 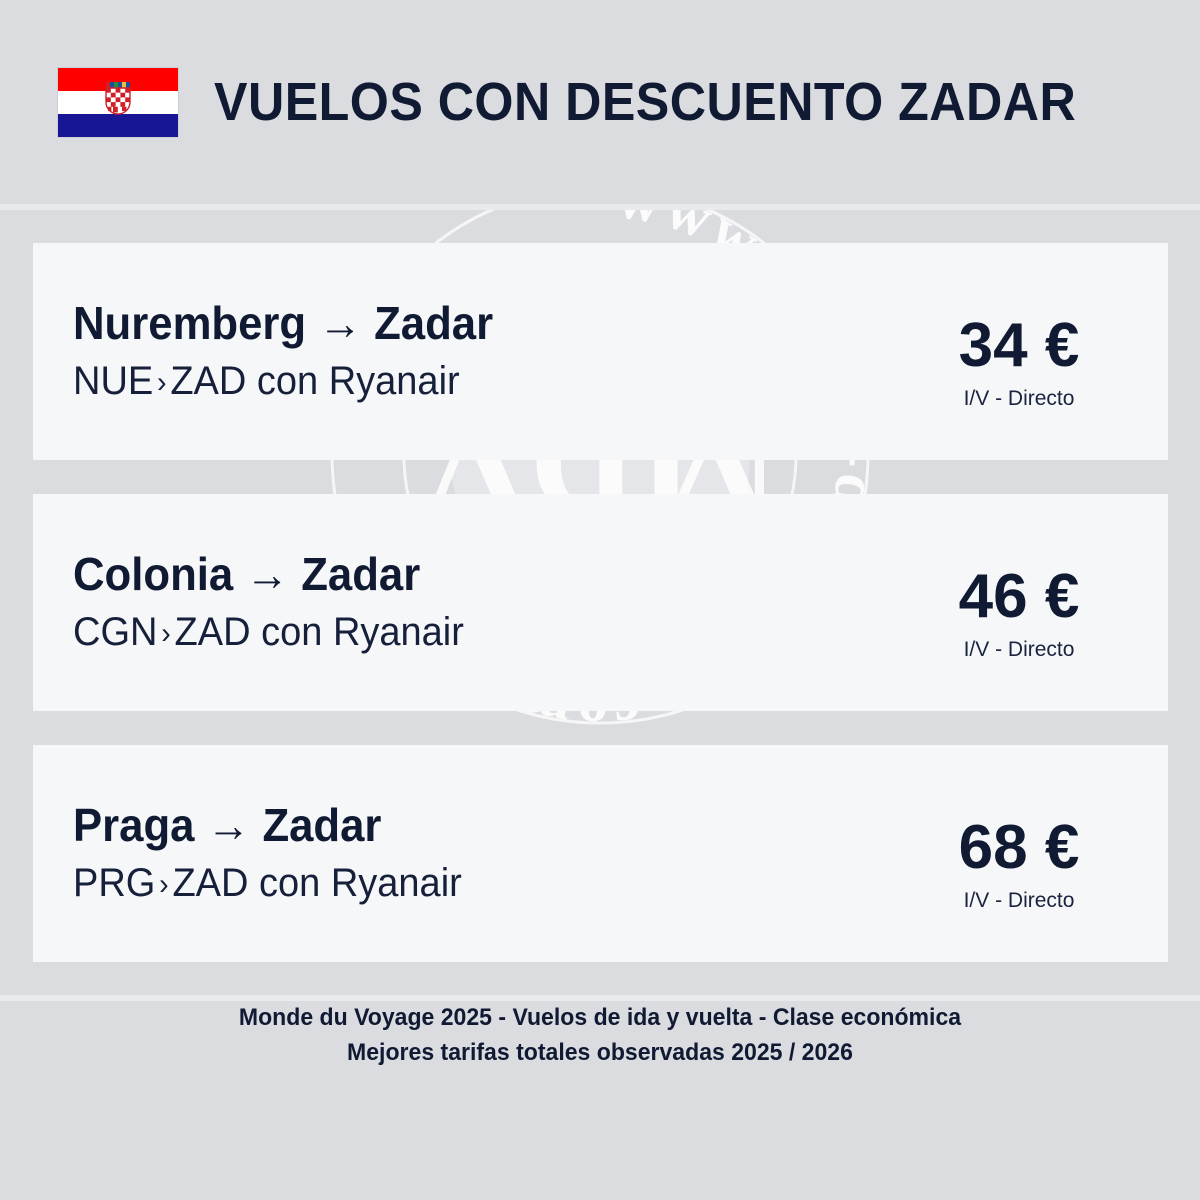 I want to click on page-title: VUELOS CON DESCUENTO ZADAR, so click(x=645, y=102).